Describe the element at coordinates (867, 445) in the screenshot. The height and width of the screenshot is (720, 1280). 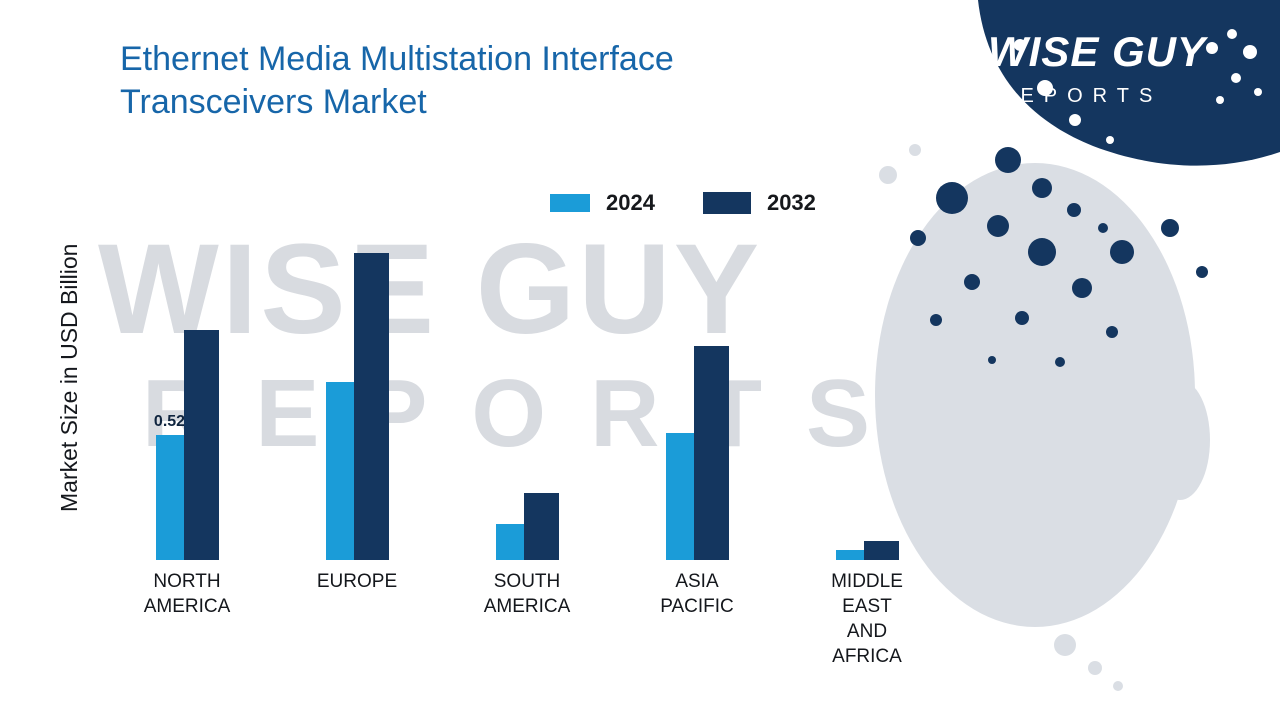
I see `bar-group-middle-east-and-africa: MIDDLE EAST AND AFRICA` at that location.